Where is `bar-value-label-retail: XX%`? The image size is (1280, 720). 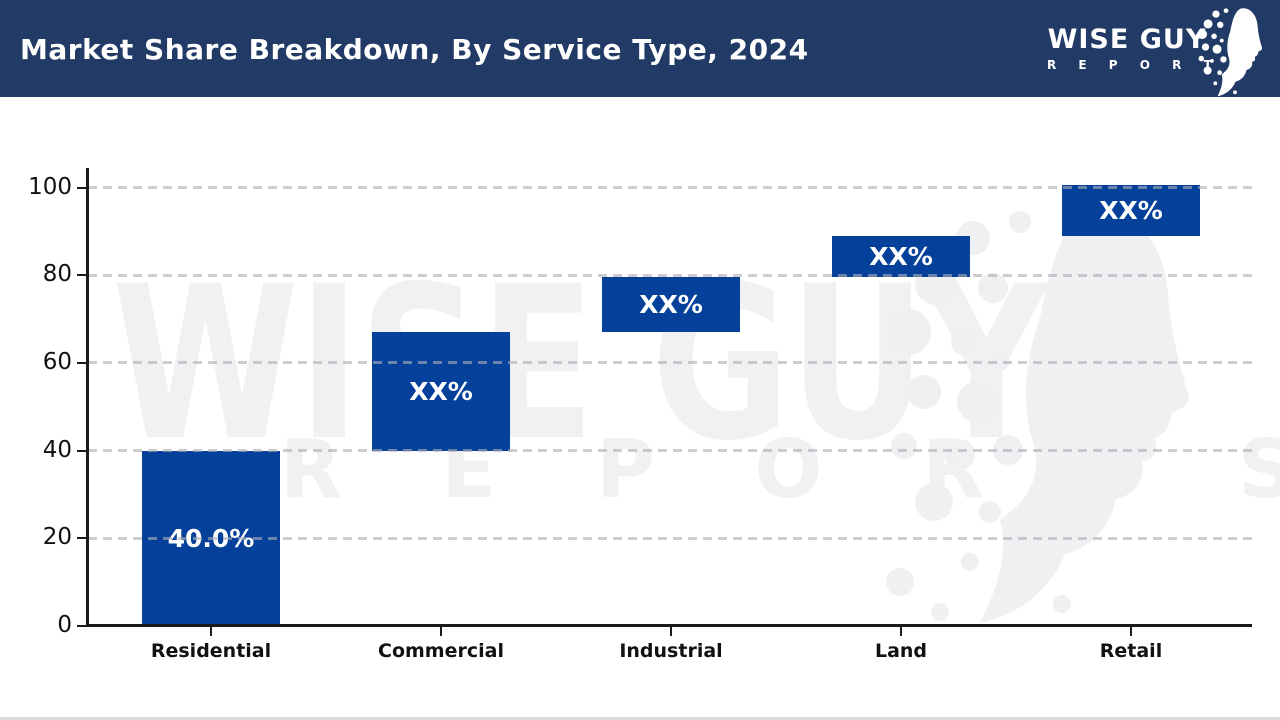
bar-value-label-retail: XX% is located at coordinates (1131, 210).